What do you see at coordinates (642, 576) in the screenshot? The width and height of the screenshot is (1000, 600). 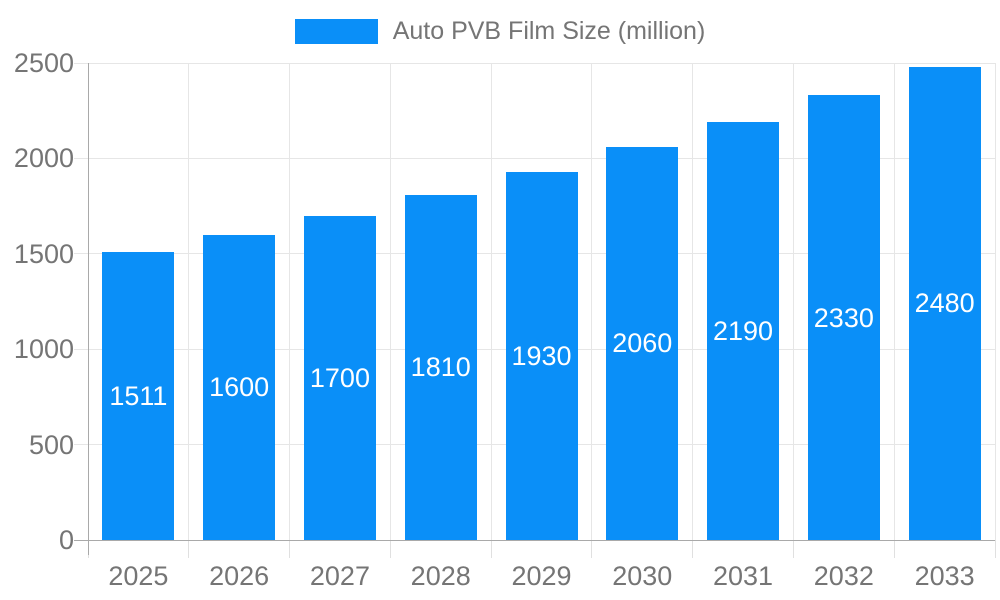 I see `x-axis-tick-label: 2030` at bounding box center [642, 576].